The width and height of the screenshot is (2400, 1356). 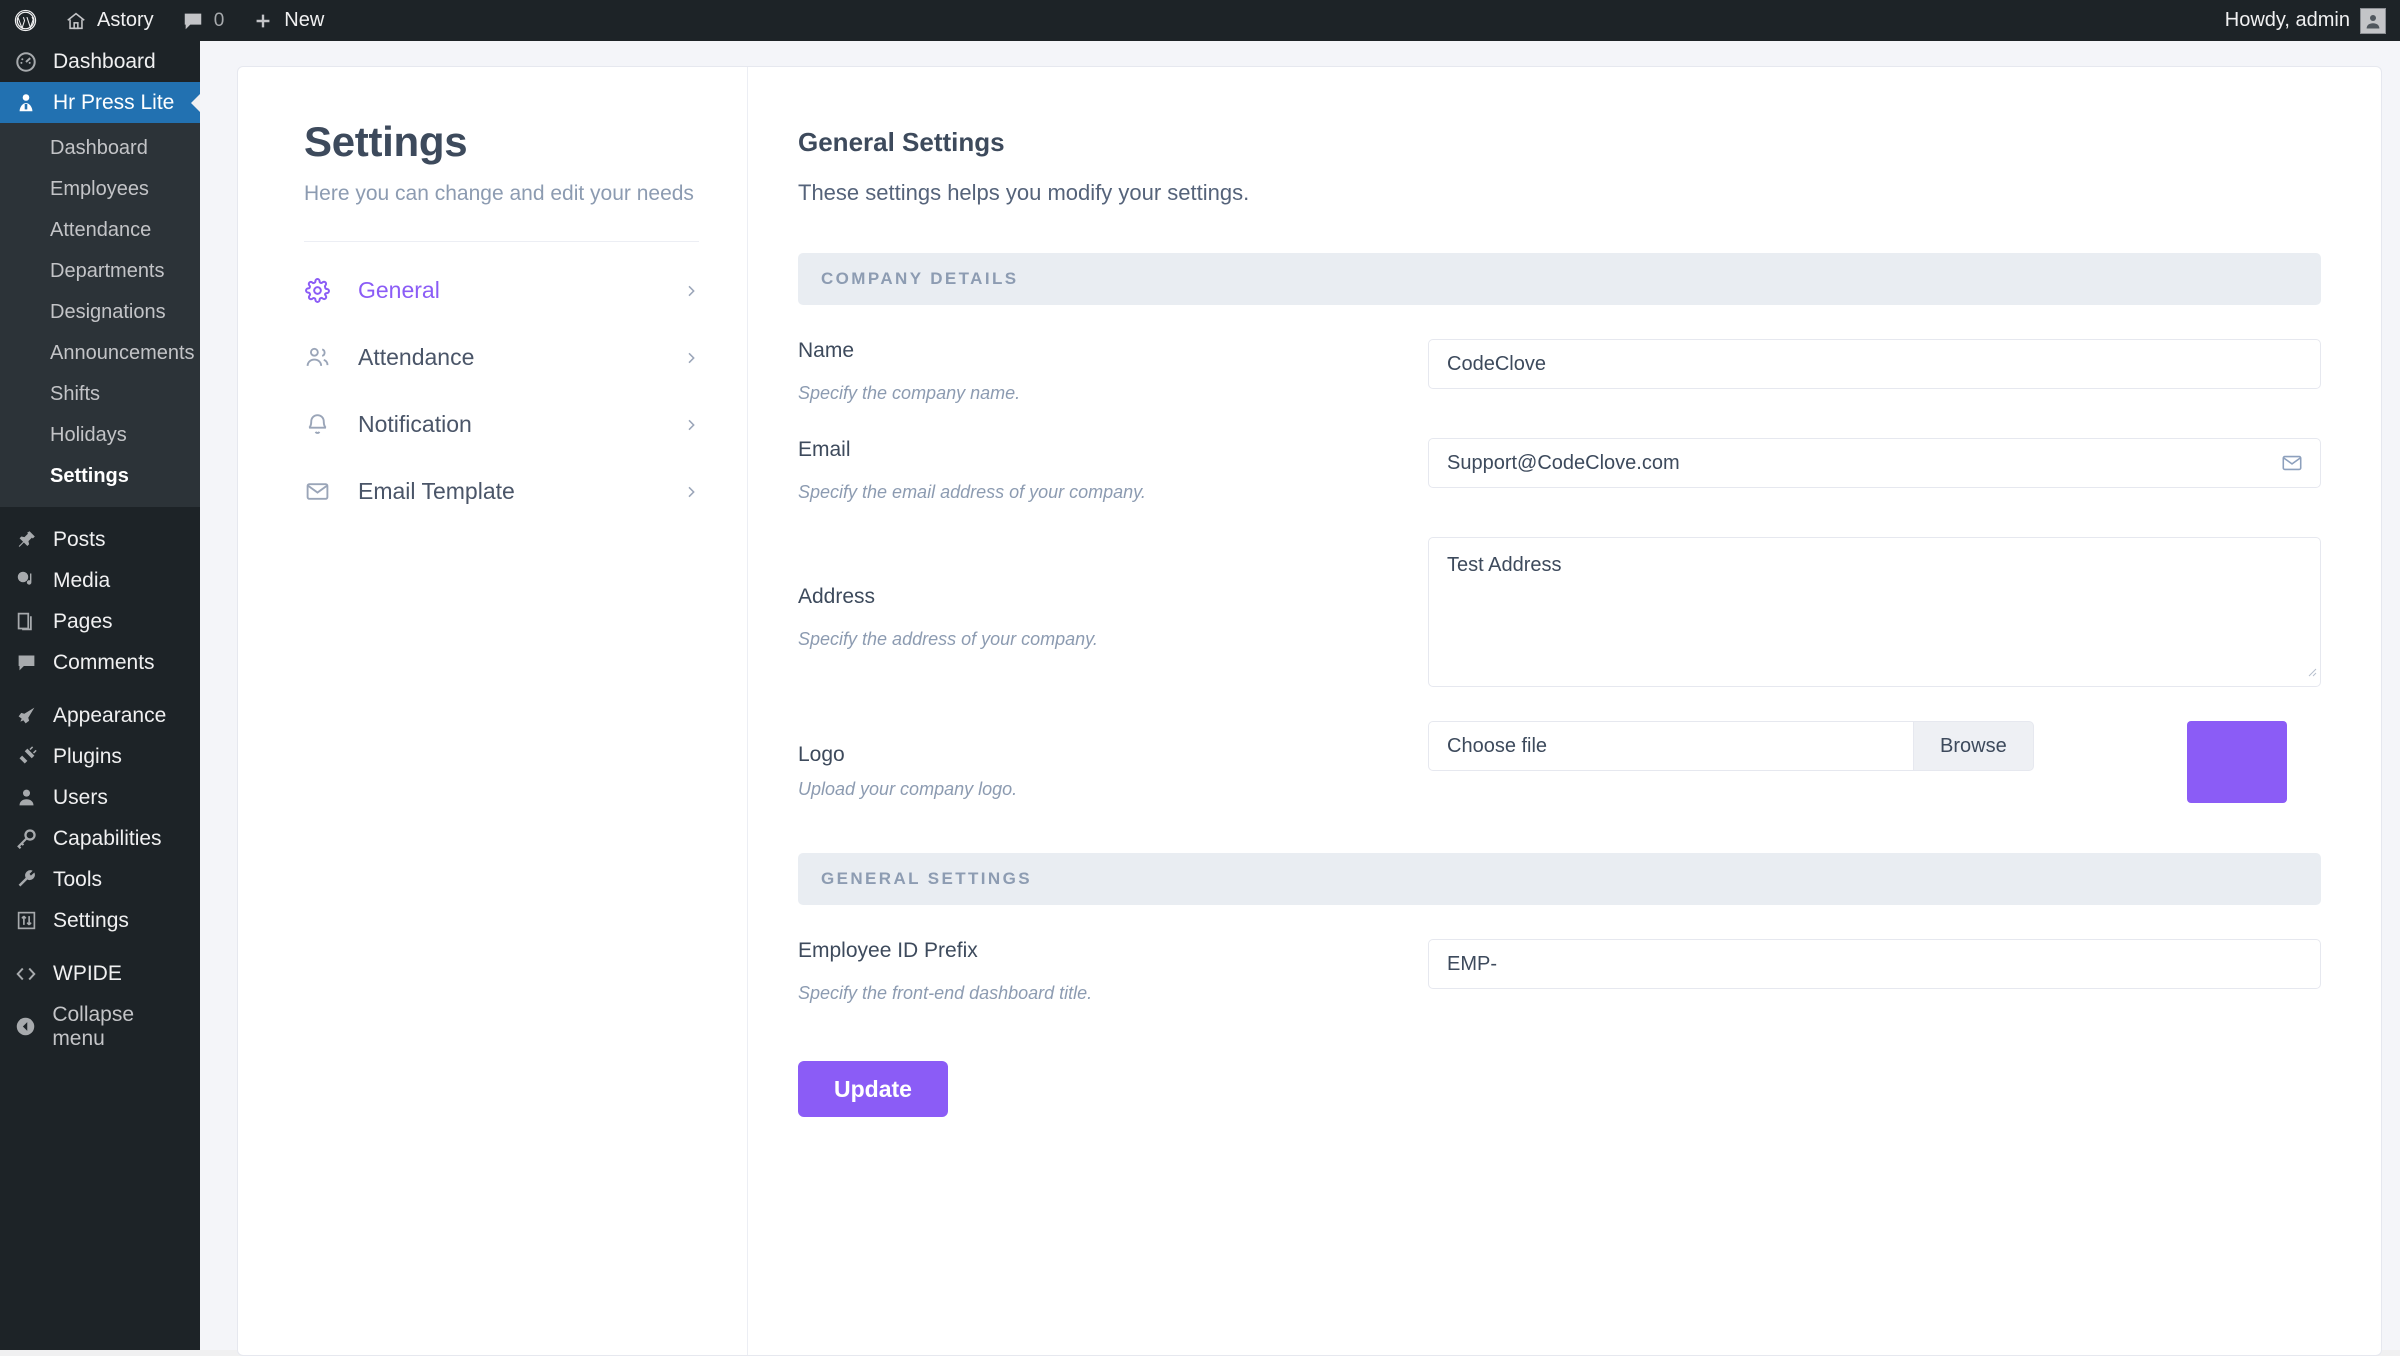 I want to click on logo-file-input: Choose file, so click(x=1670, y=746).